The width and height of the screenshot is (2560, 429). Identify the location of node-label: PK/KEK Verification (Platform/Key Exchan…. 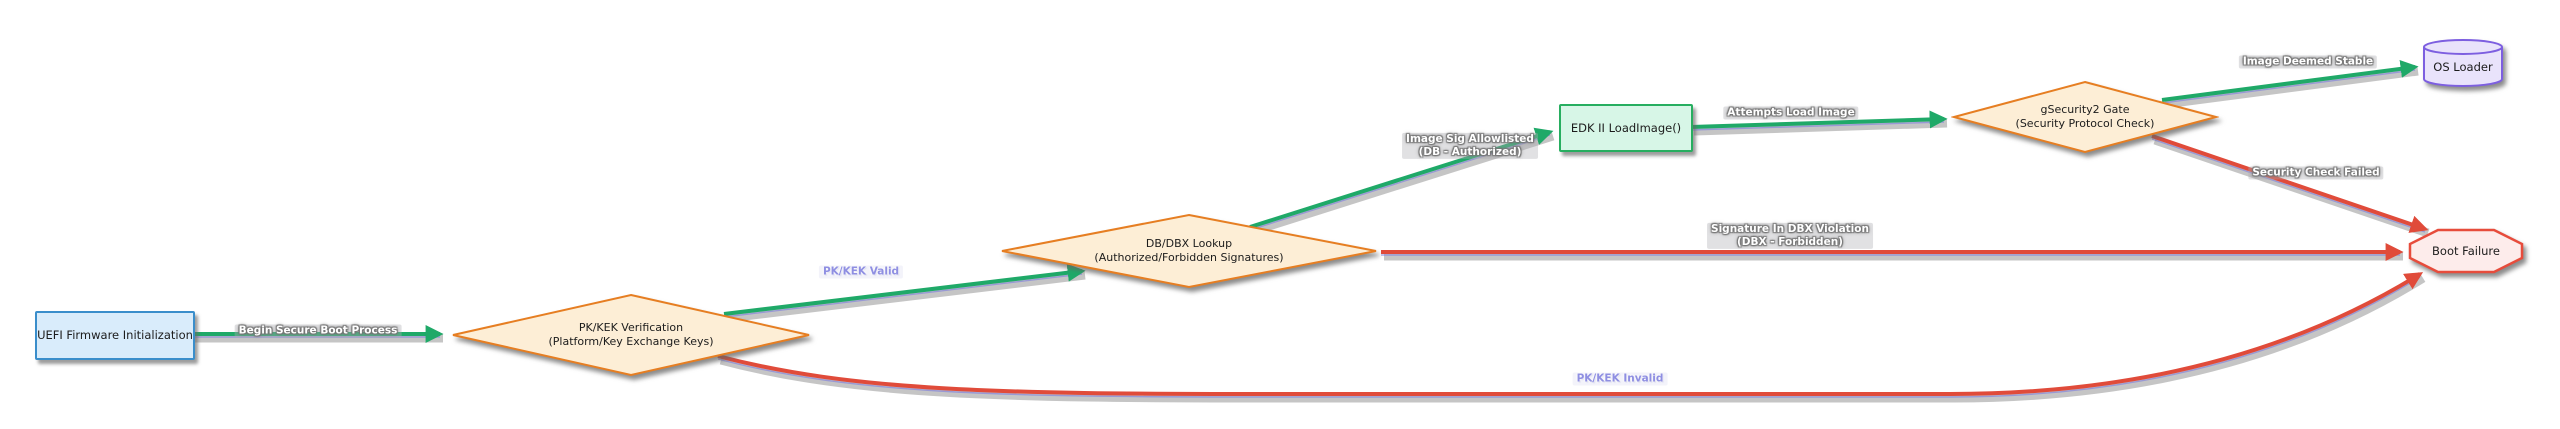
(631, 334).